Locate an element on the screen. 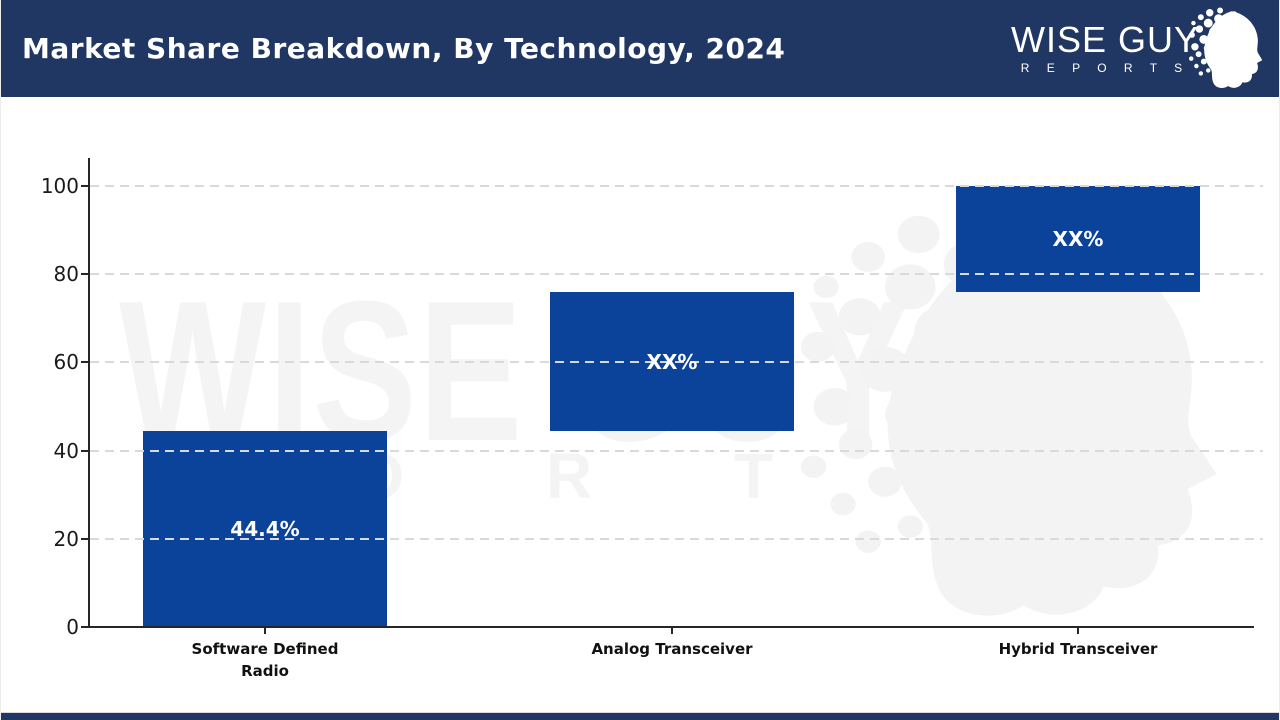  x-axis-line is located at coordinates (671, 627).